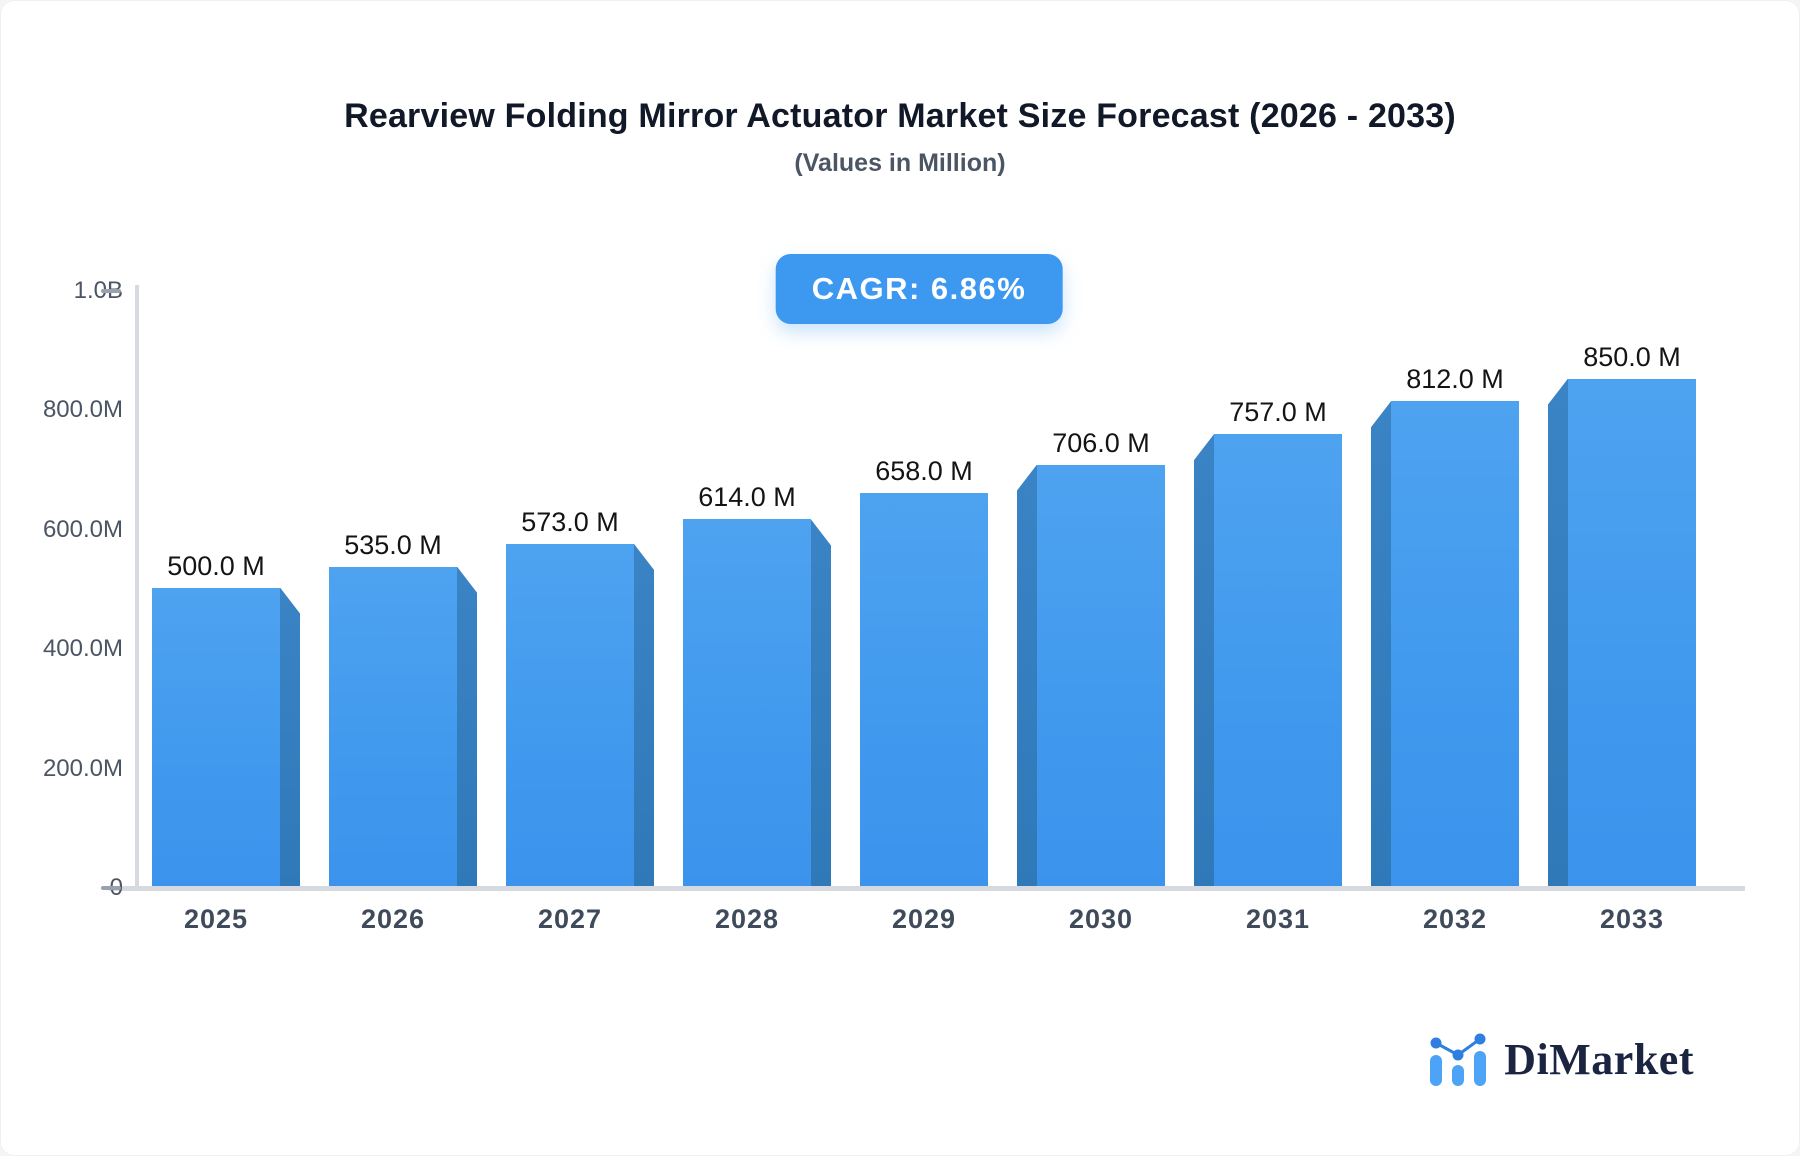 The height and width of the screenshot is (1156, 1800). I want to click on bar-side-2026, so click(467, 726).